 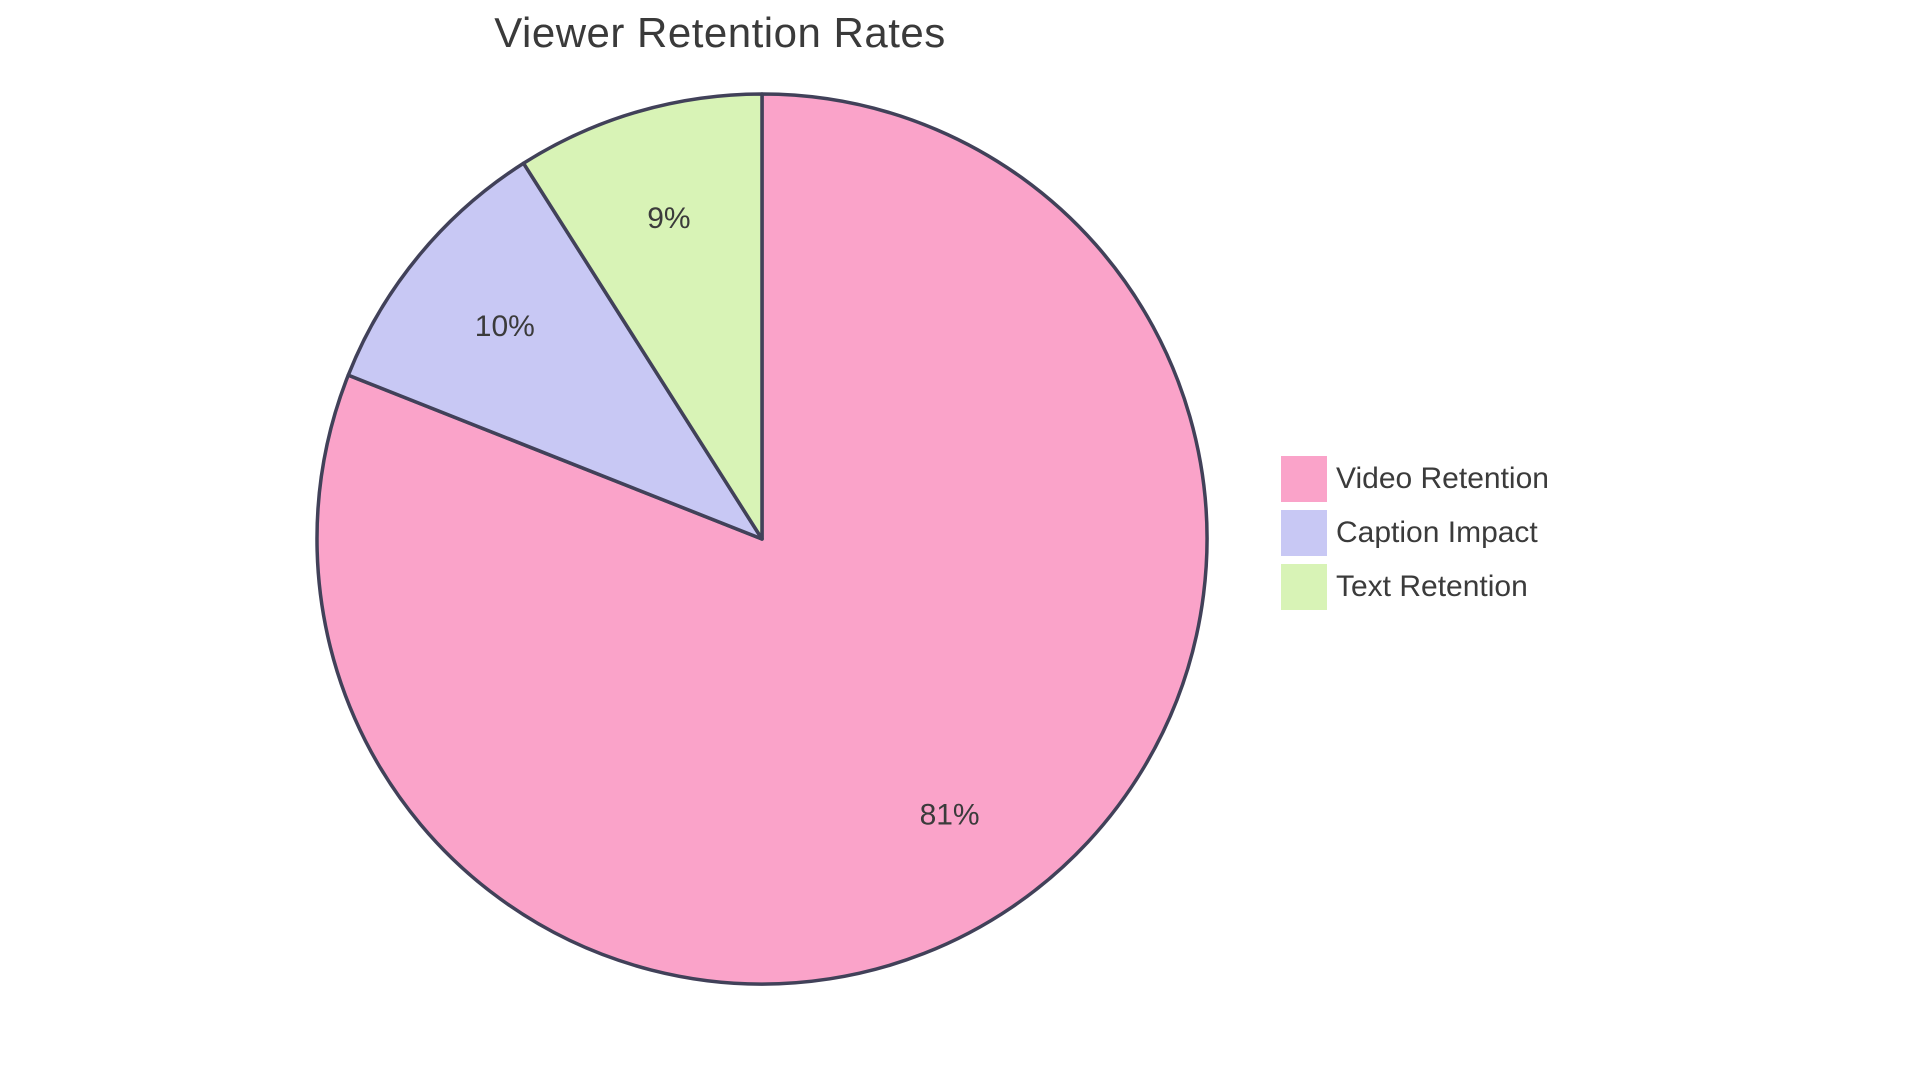 I want to click on legend-label-caption-impact: Caption Impact, so click(x=1437, y=532).